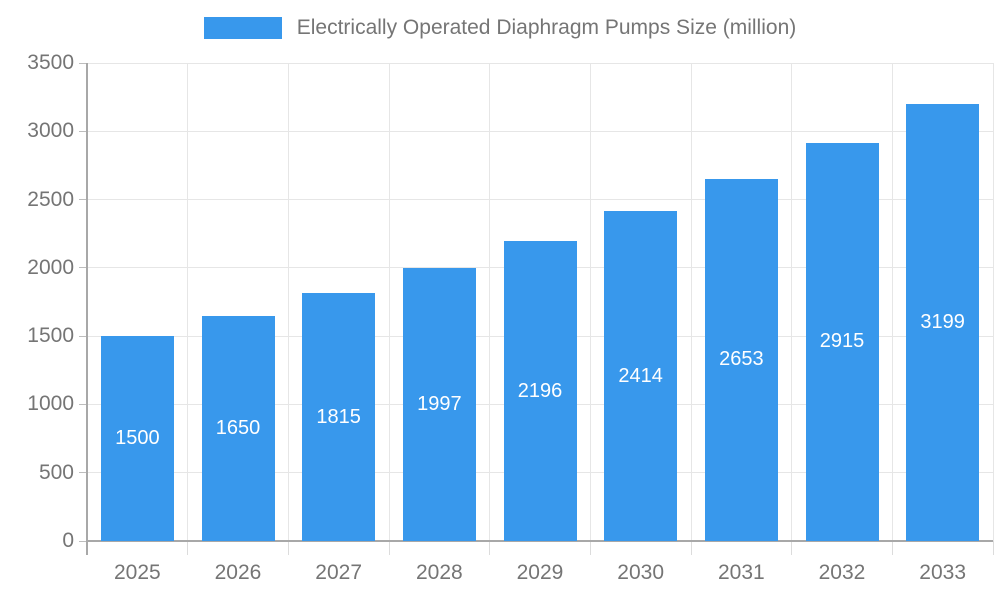 The height and width of the screenshot is (600, 1000). What do you see at coordinates (540, 541) in the screenshot?
I see `x-axis-line` at bounding box center [540, 541].